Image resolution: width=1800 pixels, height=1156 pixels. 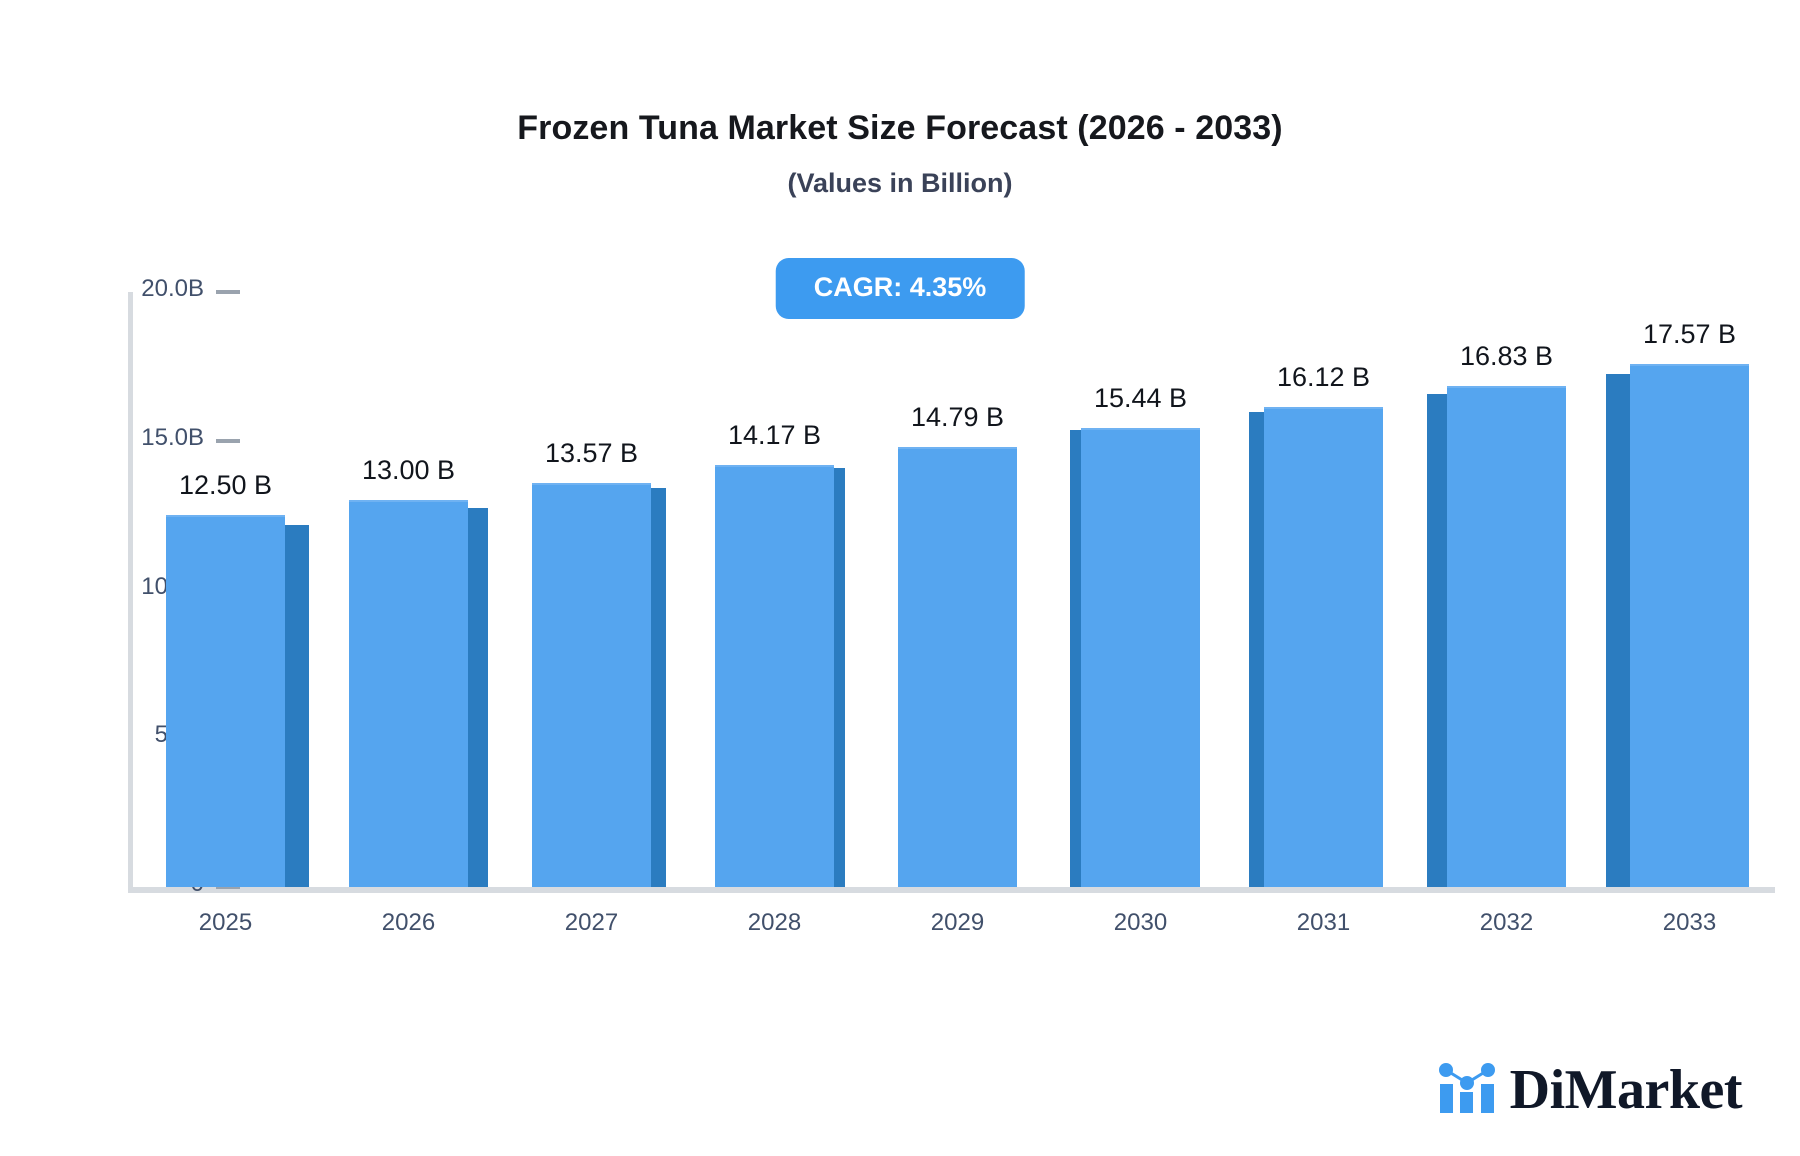 I want to click on bar-column: 13.00 B 2026, so click(x=418, y=614).